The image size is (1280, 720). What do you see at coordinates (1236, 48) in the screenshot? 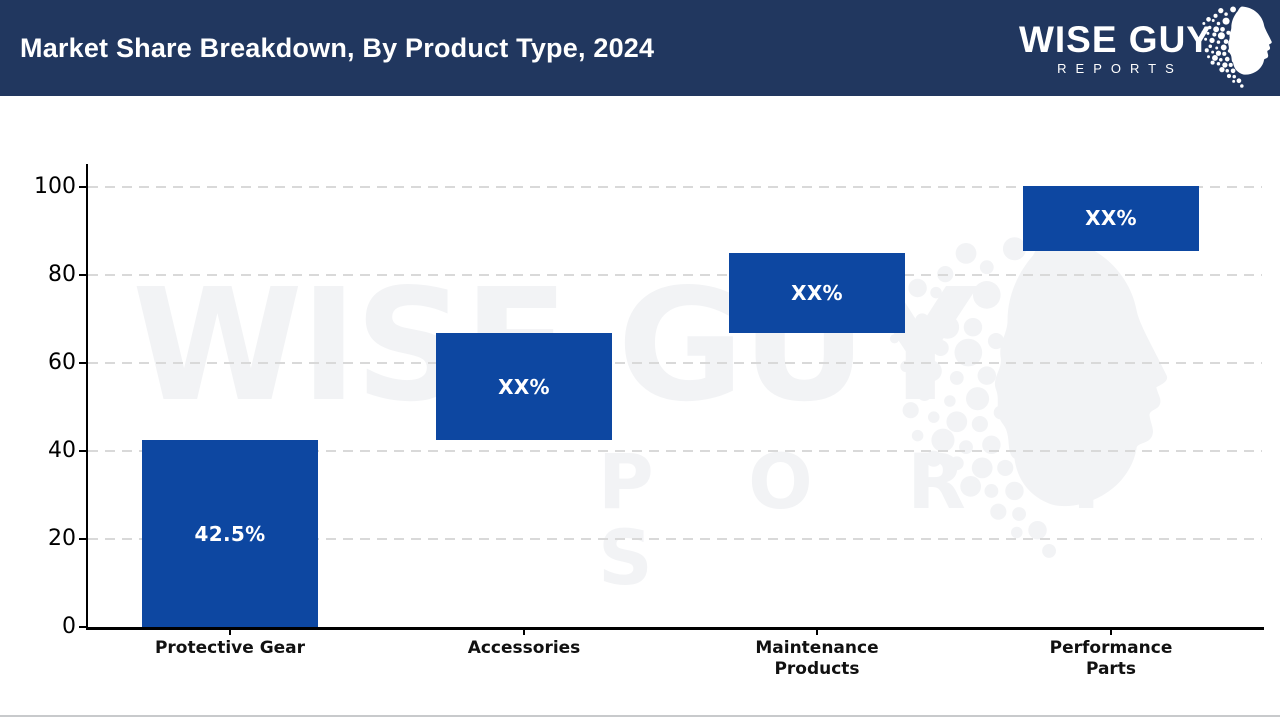
I see `wiseguy-head-icon` at bounding box center [1236, 48].